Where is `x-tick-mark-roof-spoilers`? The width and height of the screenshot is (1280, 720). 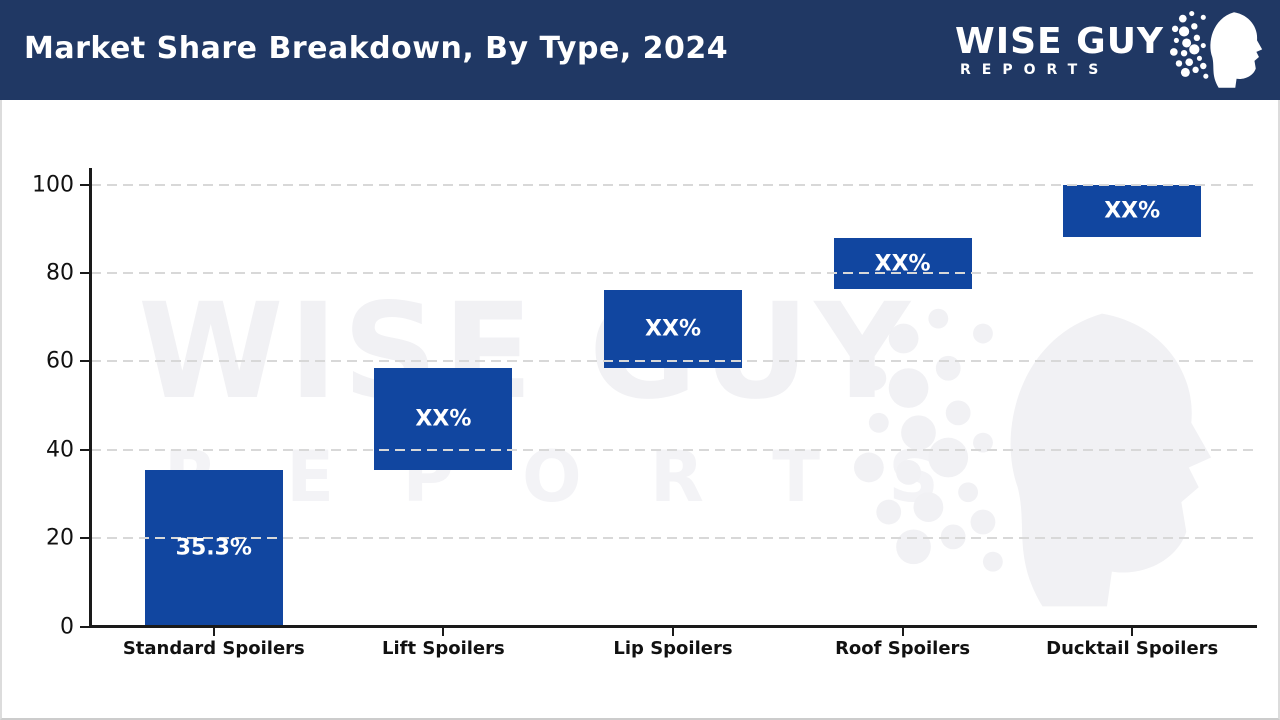 x-tick-mark-roof-spoilers is located at coordinates (902, 631).